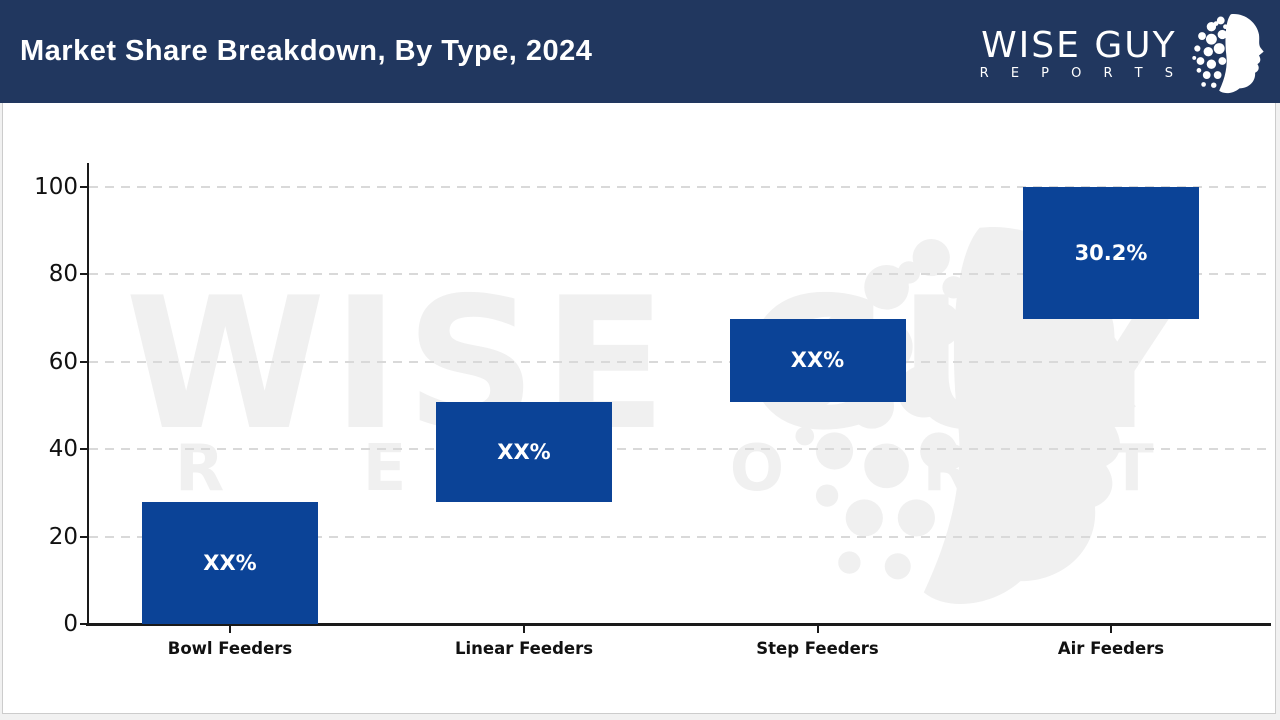 The width and height of the screenshot is (1280, 720). Describe the element at coordinates (1227, 54) in the screenshot. I see `brand-face-icon` at that location.